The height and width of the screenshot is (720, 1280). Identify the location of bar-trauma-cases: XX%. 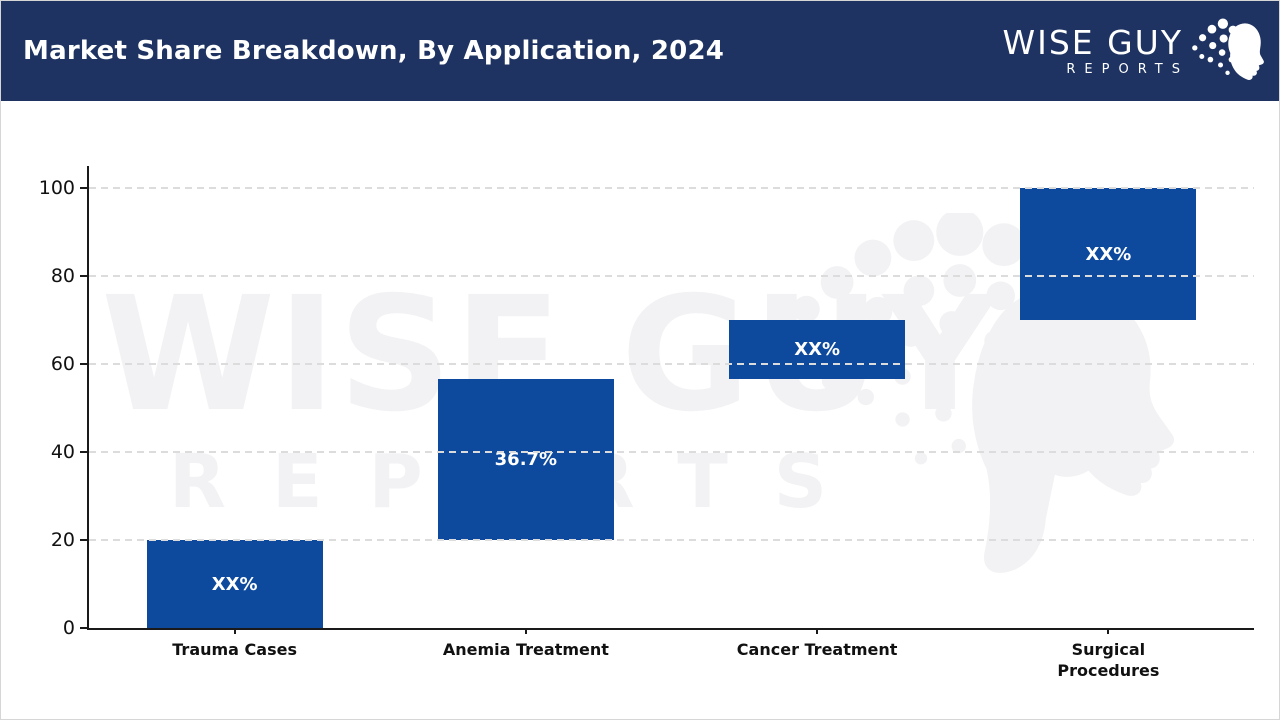
(234, 584).